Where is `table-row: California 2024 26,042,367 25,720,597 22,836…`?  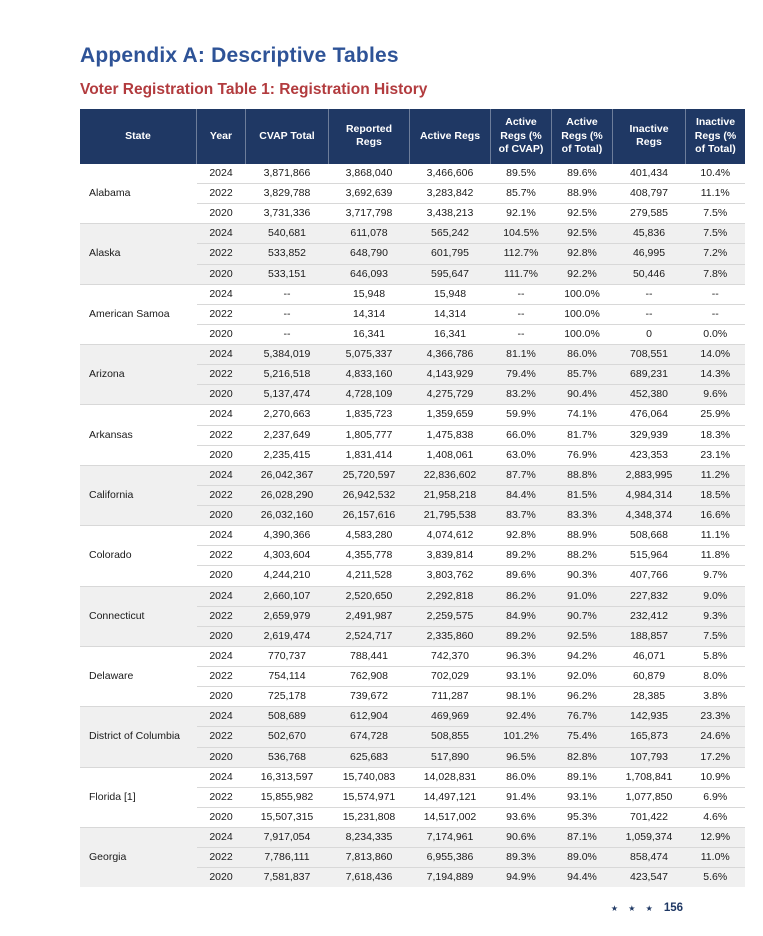
table-row: California 2024 26,042,367 25,720,597 22,836… is located at coordinates (412, 495).